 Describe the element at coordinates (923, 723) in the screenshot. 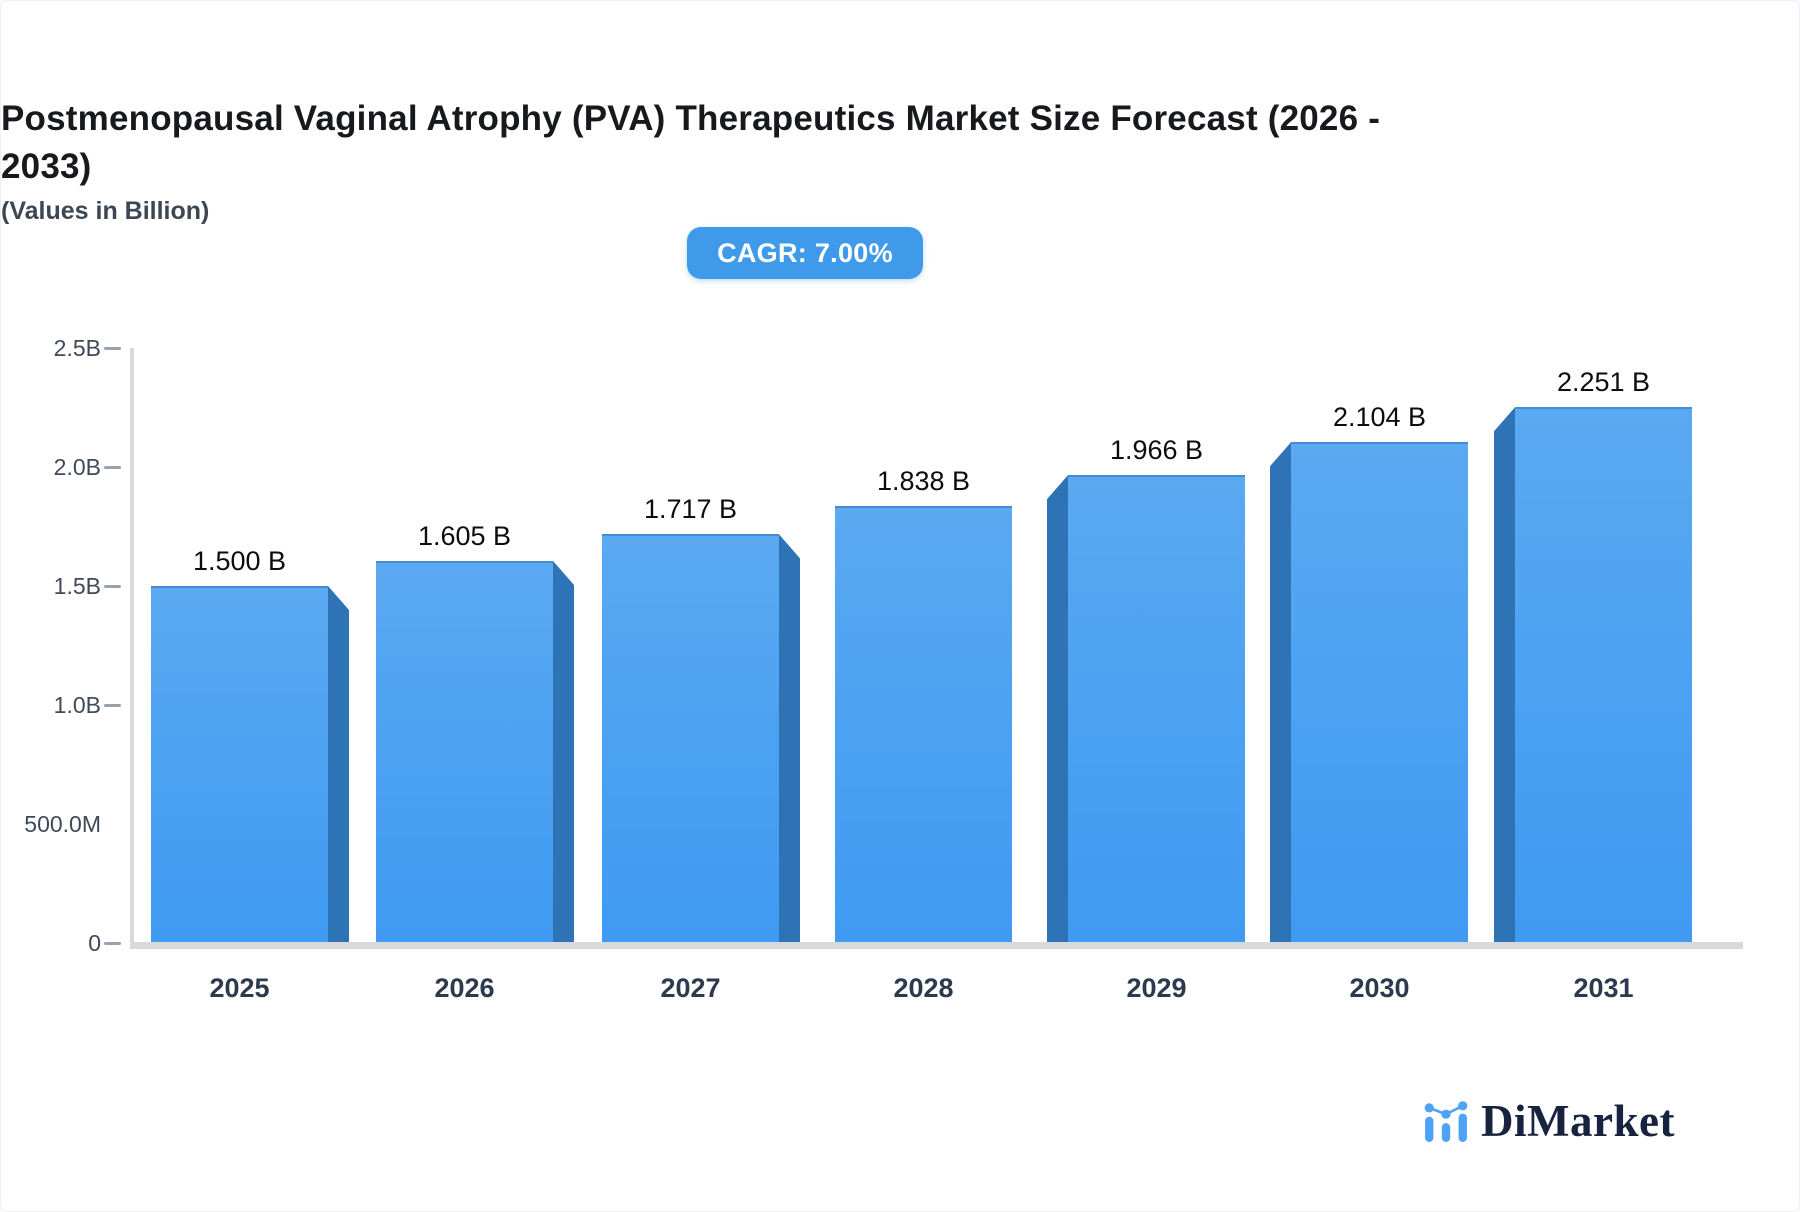

I see `bar-2028` at that location.